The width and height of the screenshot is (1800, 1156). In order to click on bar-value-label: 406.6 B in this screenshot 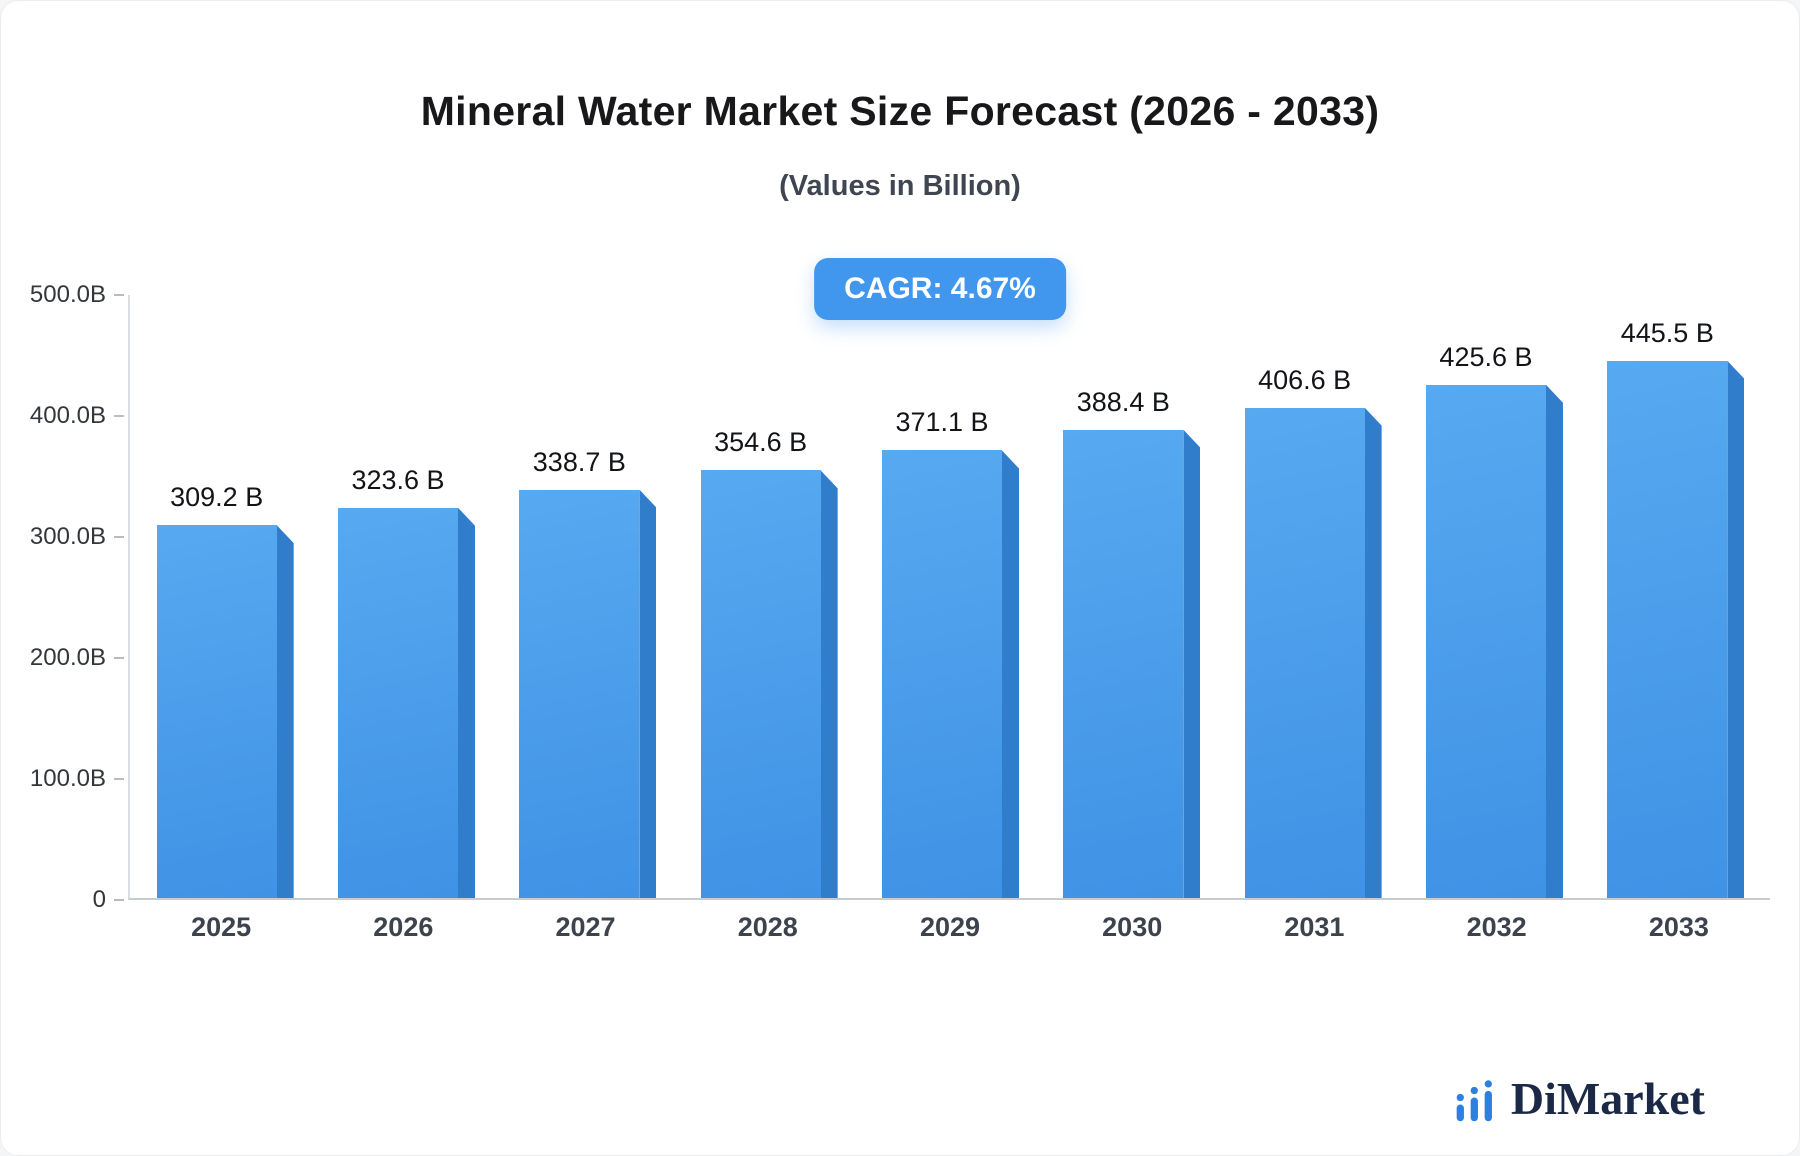, I will do `click(1305, 379)`.